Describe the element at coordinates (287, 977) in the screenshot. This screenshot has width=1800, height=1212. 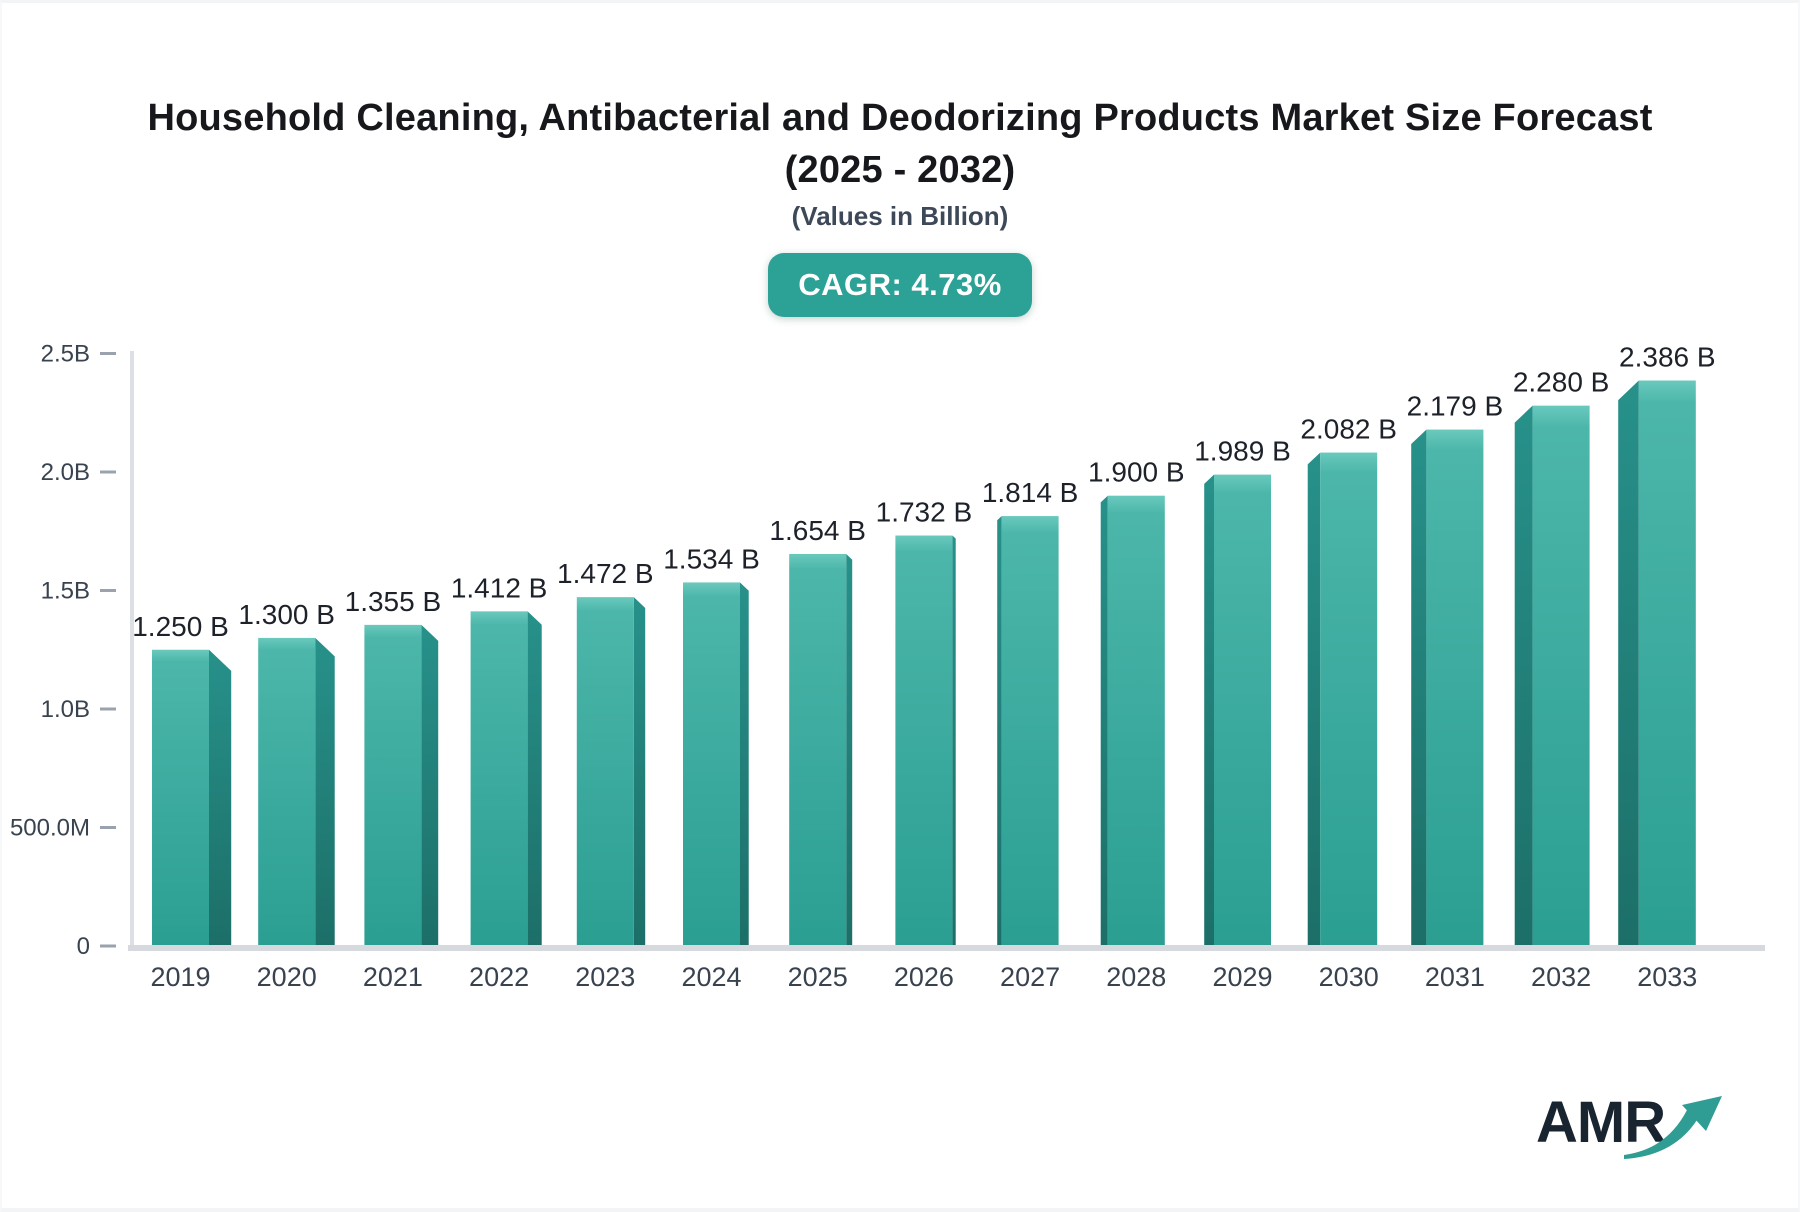
I see `x-axis-label: 2020` at that location.